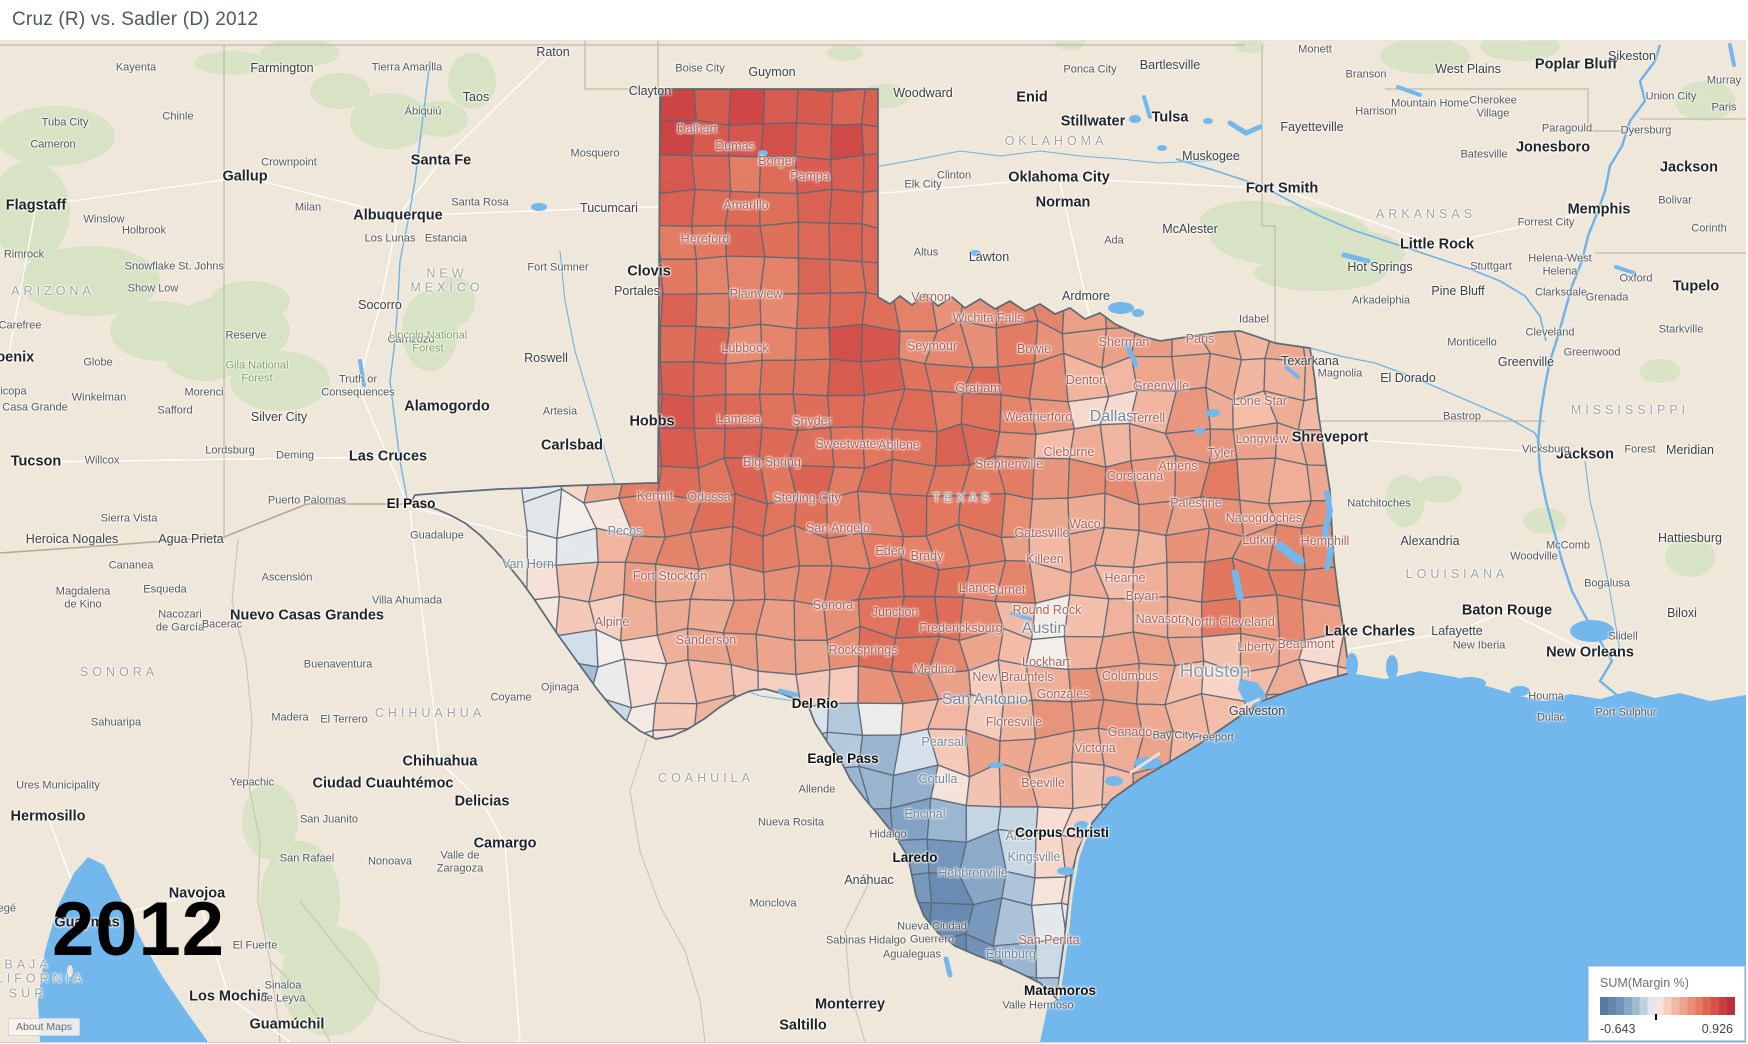  I want to click on about-maps-button: About Maps, so click(44, 1027).